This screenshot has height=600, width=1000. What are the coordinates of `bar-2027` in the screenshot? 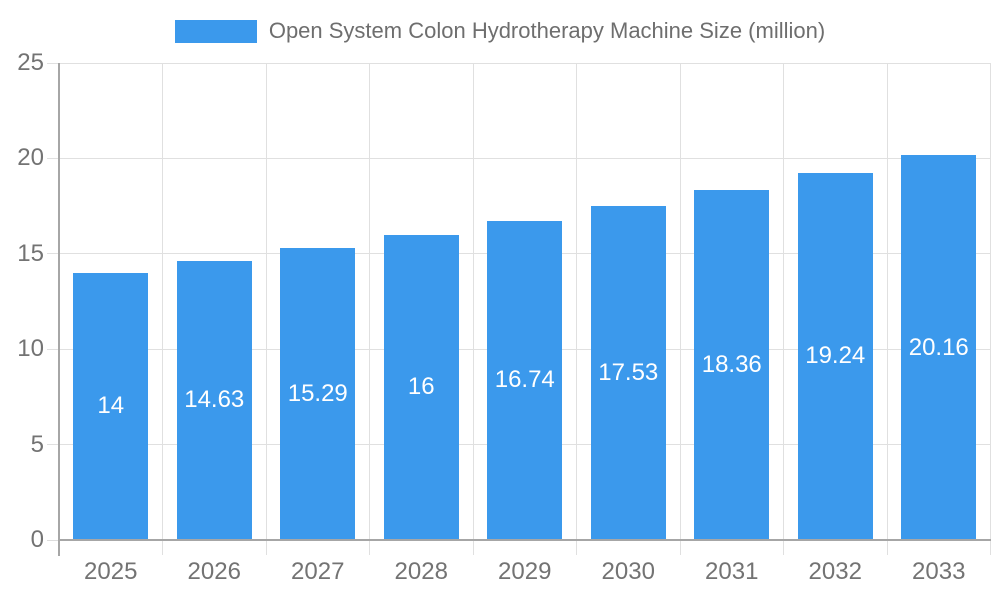 It's located at (318, 394).